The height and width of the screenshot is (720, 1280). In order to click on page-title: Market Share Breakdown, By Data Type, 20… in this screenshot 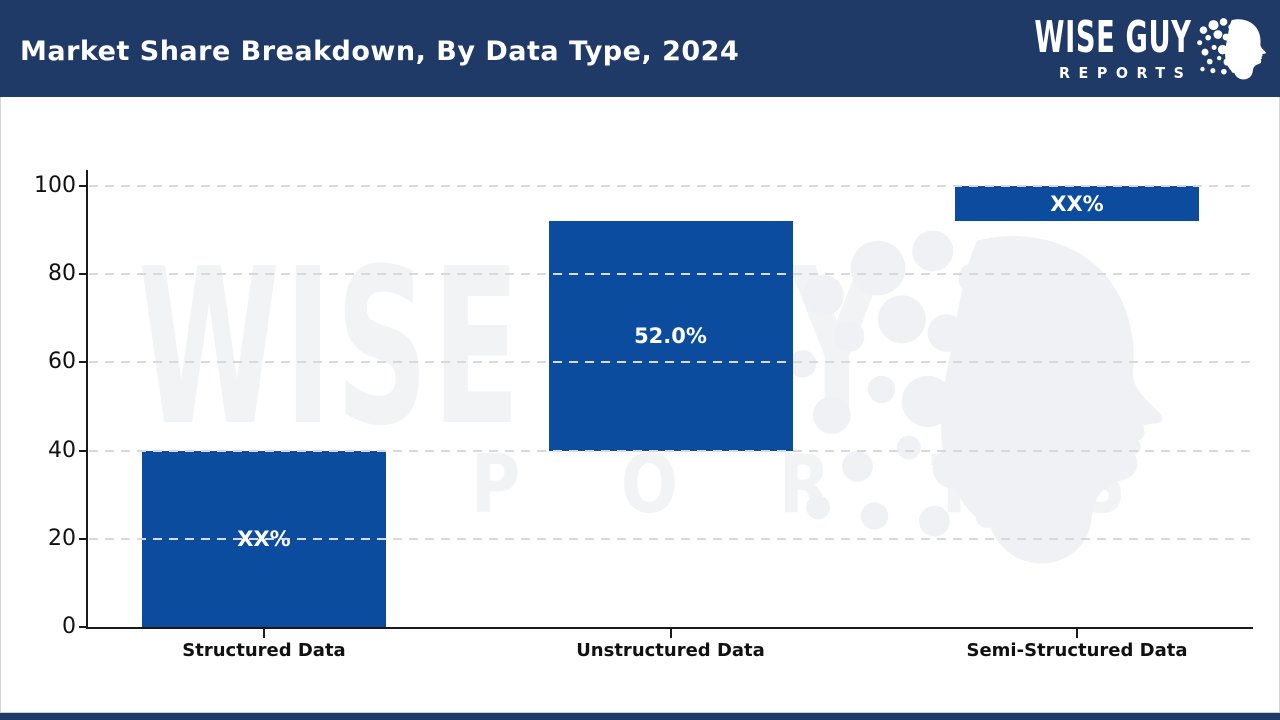, I will do `click(380, 51)`.